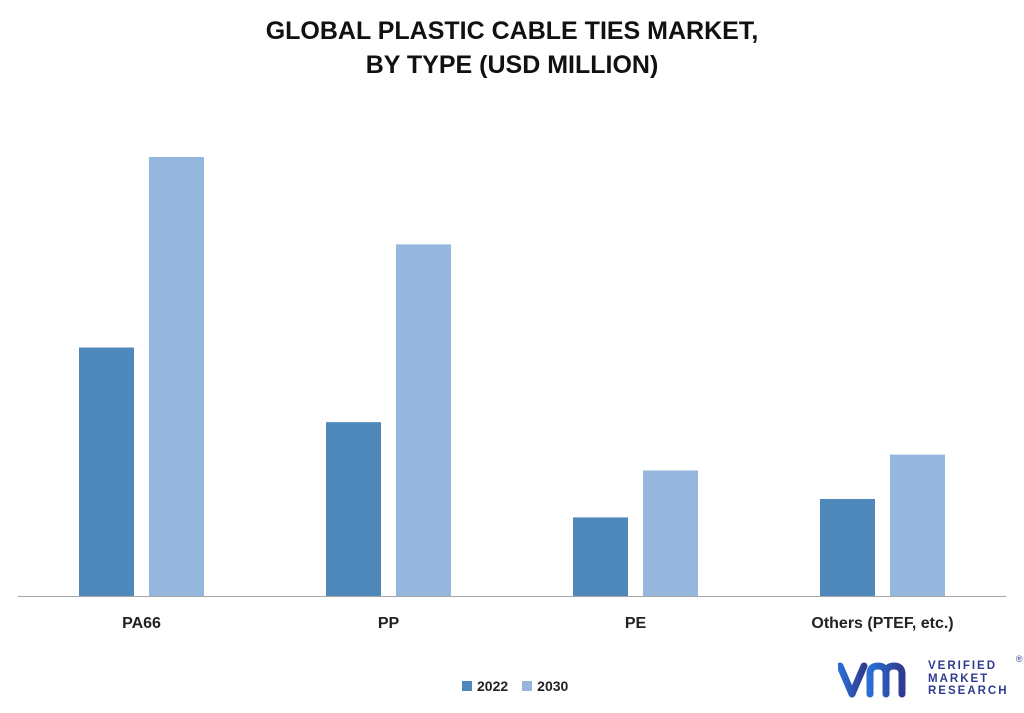  What do you see at coordinates (467, 686) in the screenshot?
I see `legend-swatch-2022` at bounding box center [467, 686].